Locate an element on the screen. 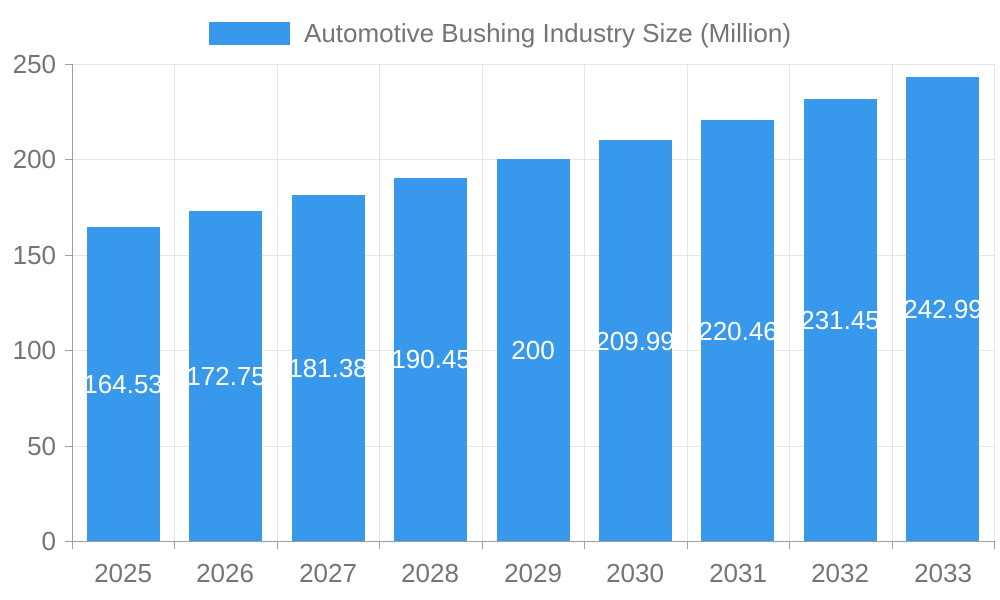 This screenshot has height=600, width=1000. y-axis-tick-label: 100 is located at coordinates (34, 350).